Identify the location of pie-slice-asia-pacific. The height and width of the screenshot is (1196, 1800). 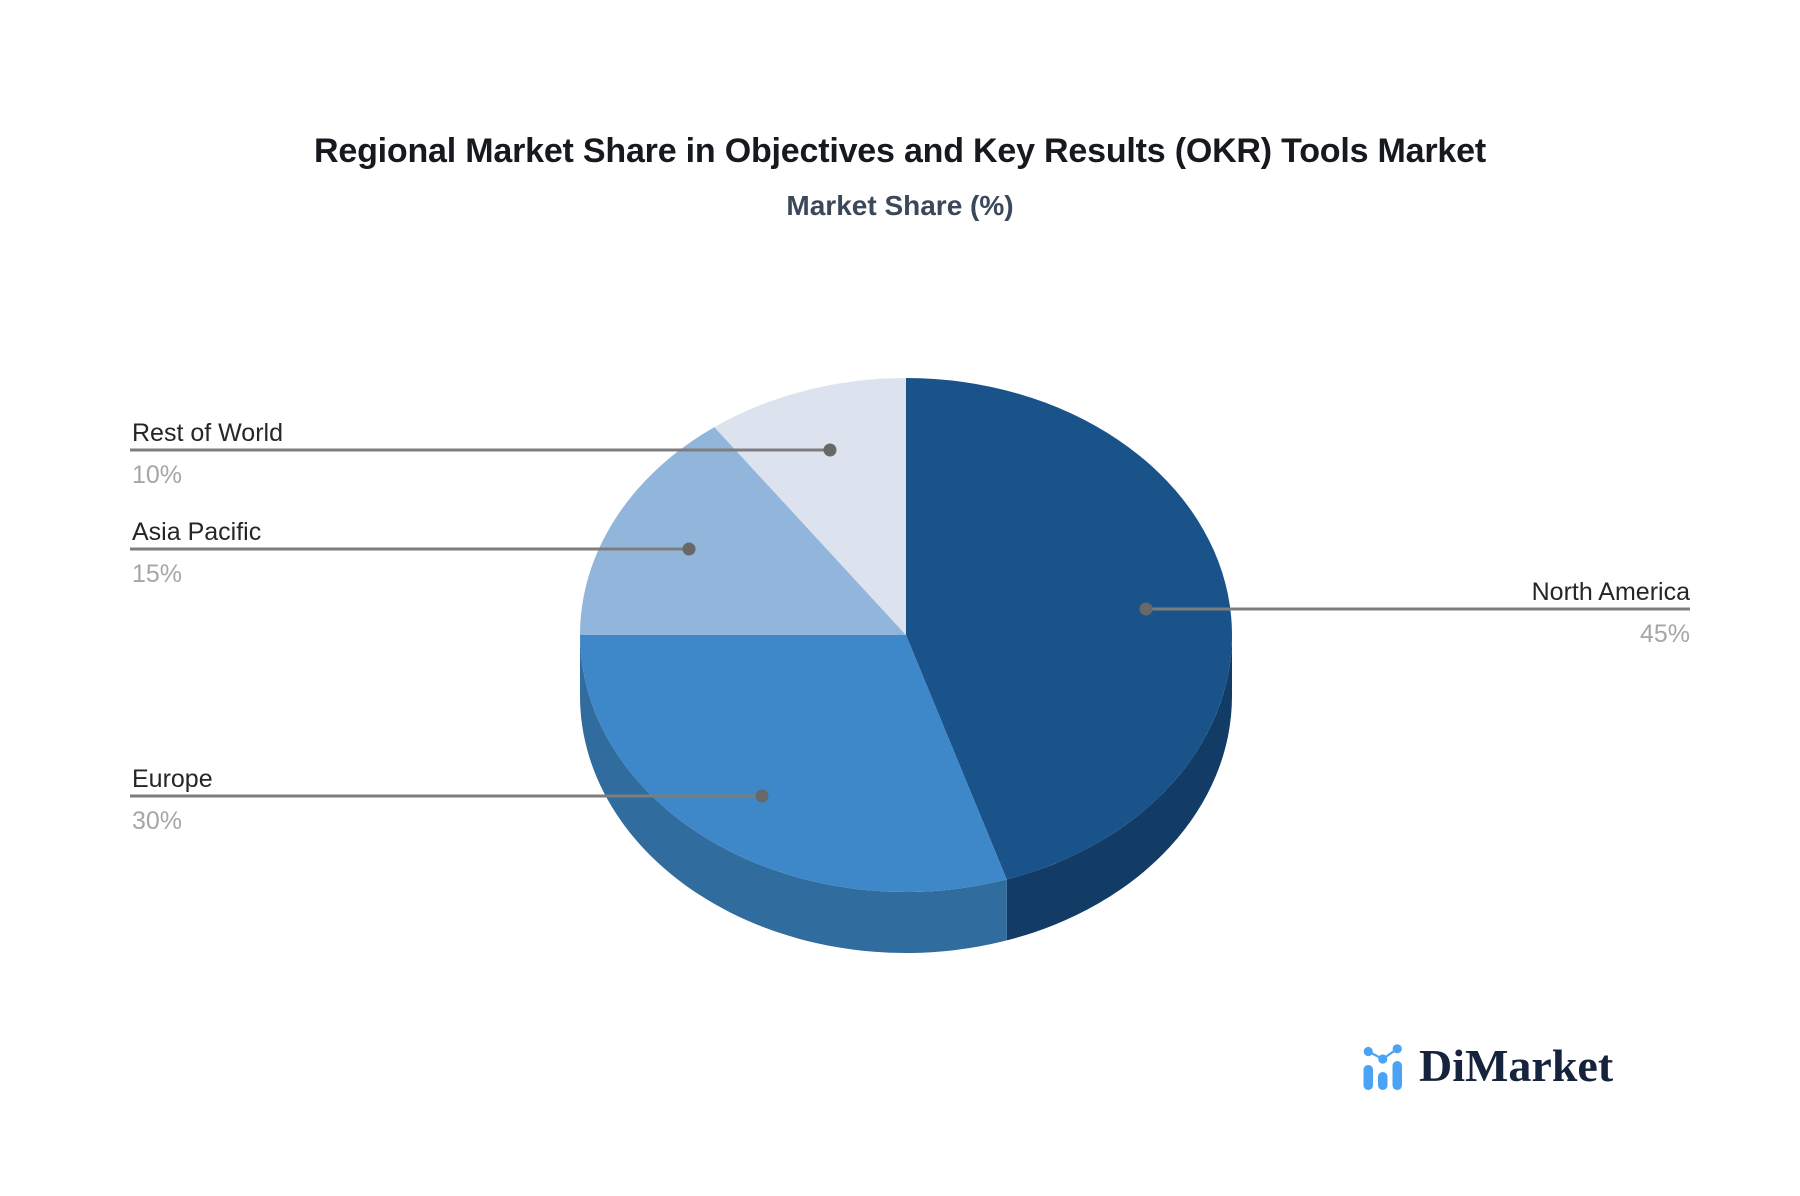
(743, 531).